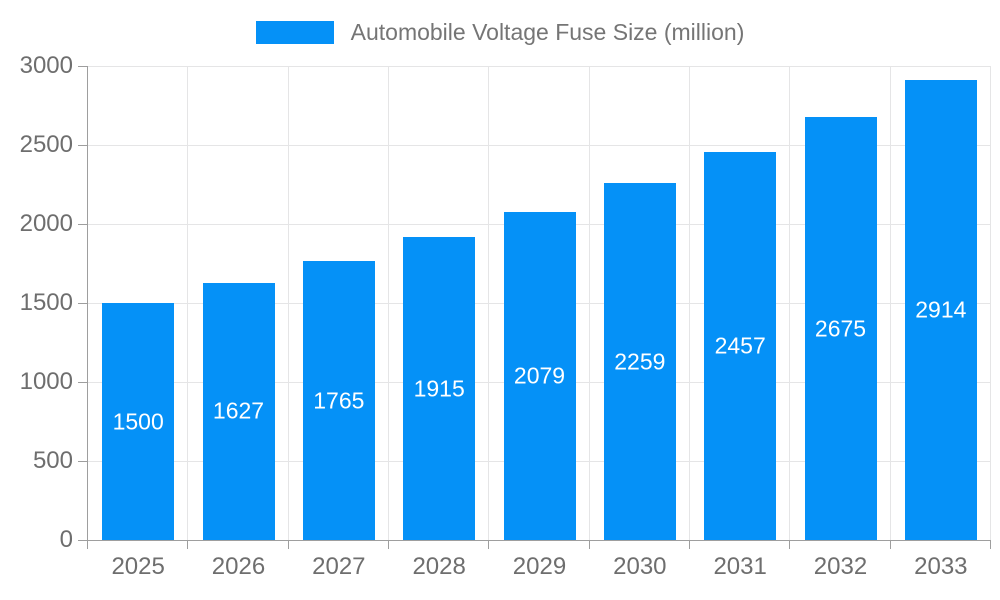  Describe the element at coordinates (294, 32) in the screenshot. I see `legend-swatch-icon` at that location.